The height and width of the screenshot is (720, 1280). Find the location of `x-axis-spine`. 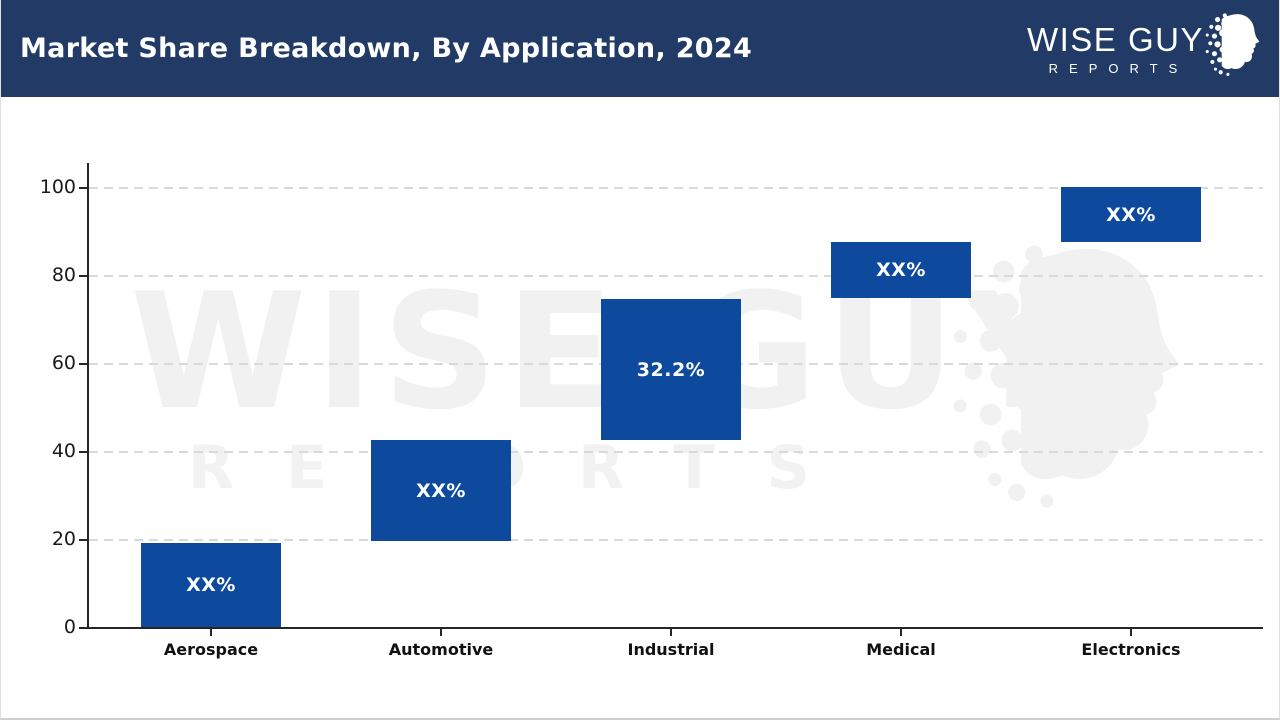

x-axis-spine is located at coordinates (675, 628).